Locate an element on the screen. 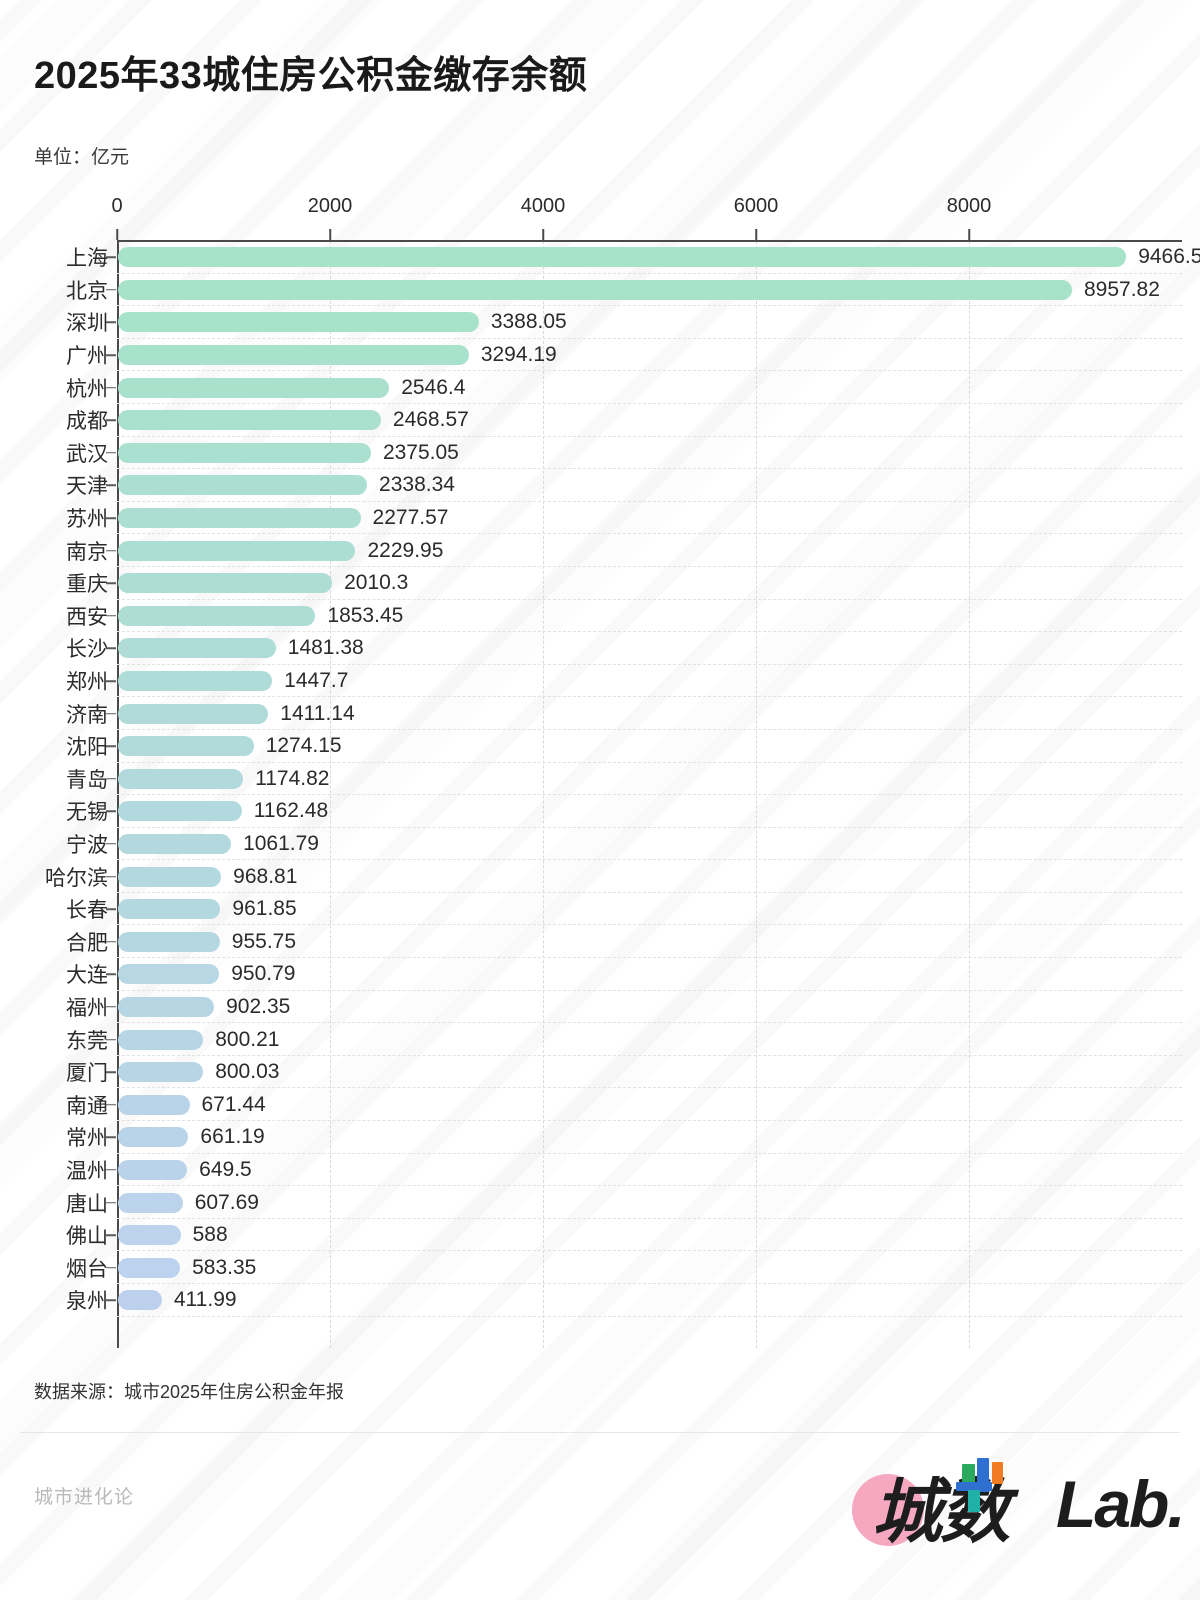  category-label: 济南 is located at coordinates (87, 715).